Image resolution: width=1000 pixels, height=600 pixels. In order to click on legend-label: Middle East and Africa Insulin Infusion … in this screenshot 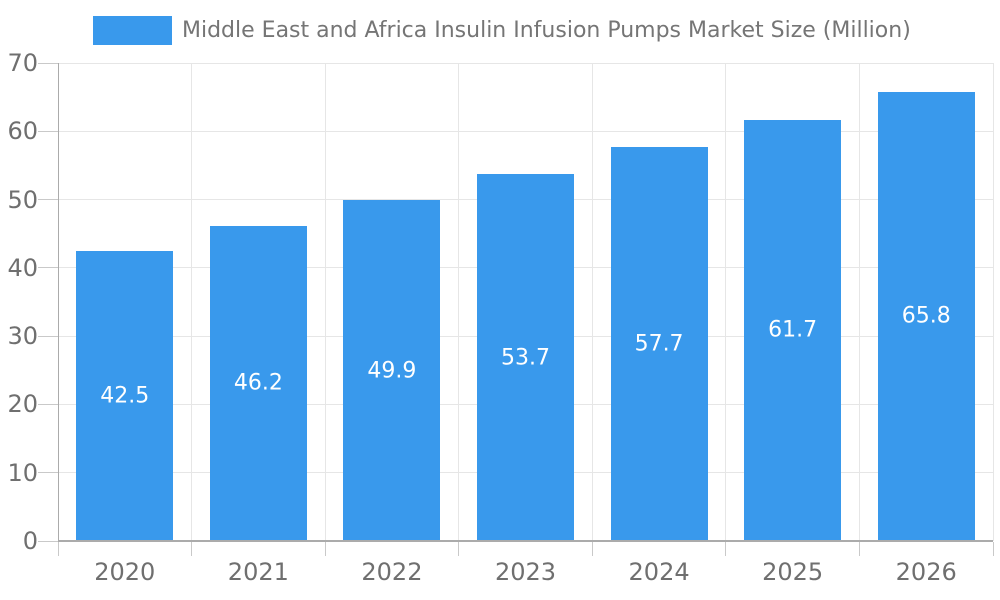, I will do `click(546, 30)`.